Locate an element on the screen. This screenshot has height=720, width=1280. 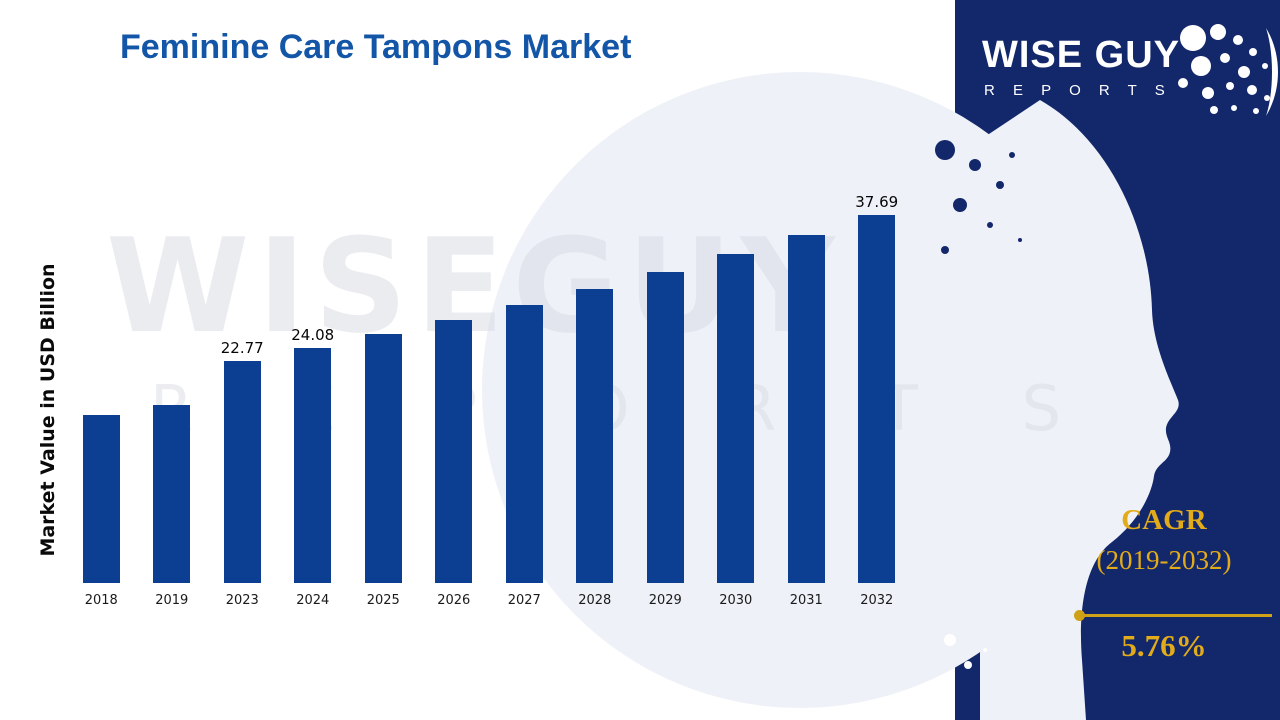
navy-dots-decoration is located at coordinates (978, 197).